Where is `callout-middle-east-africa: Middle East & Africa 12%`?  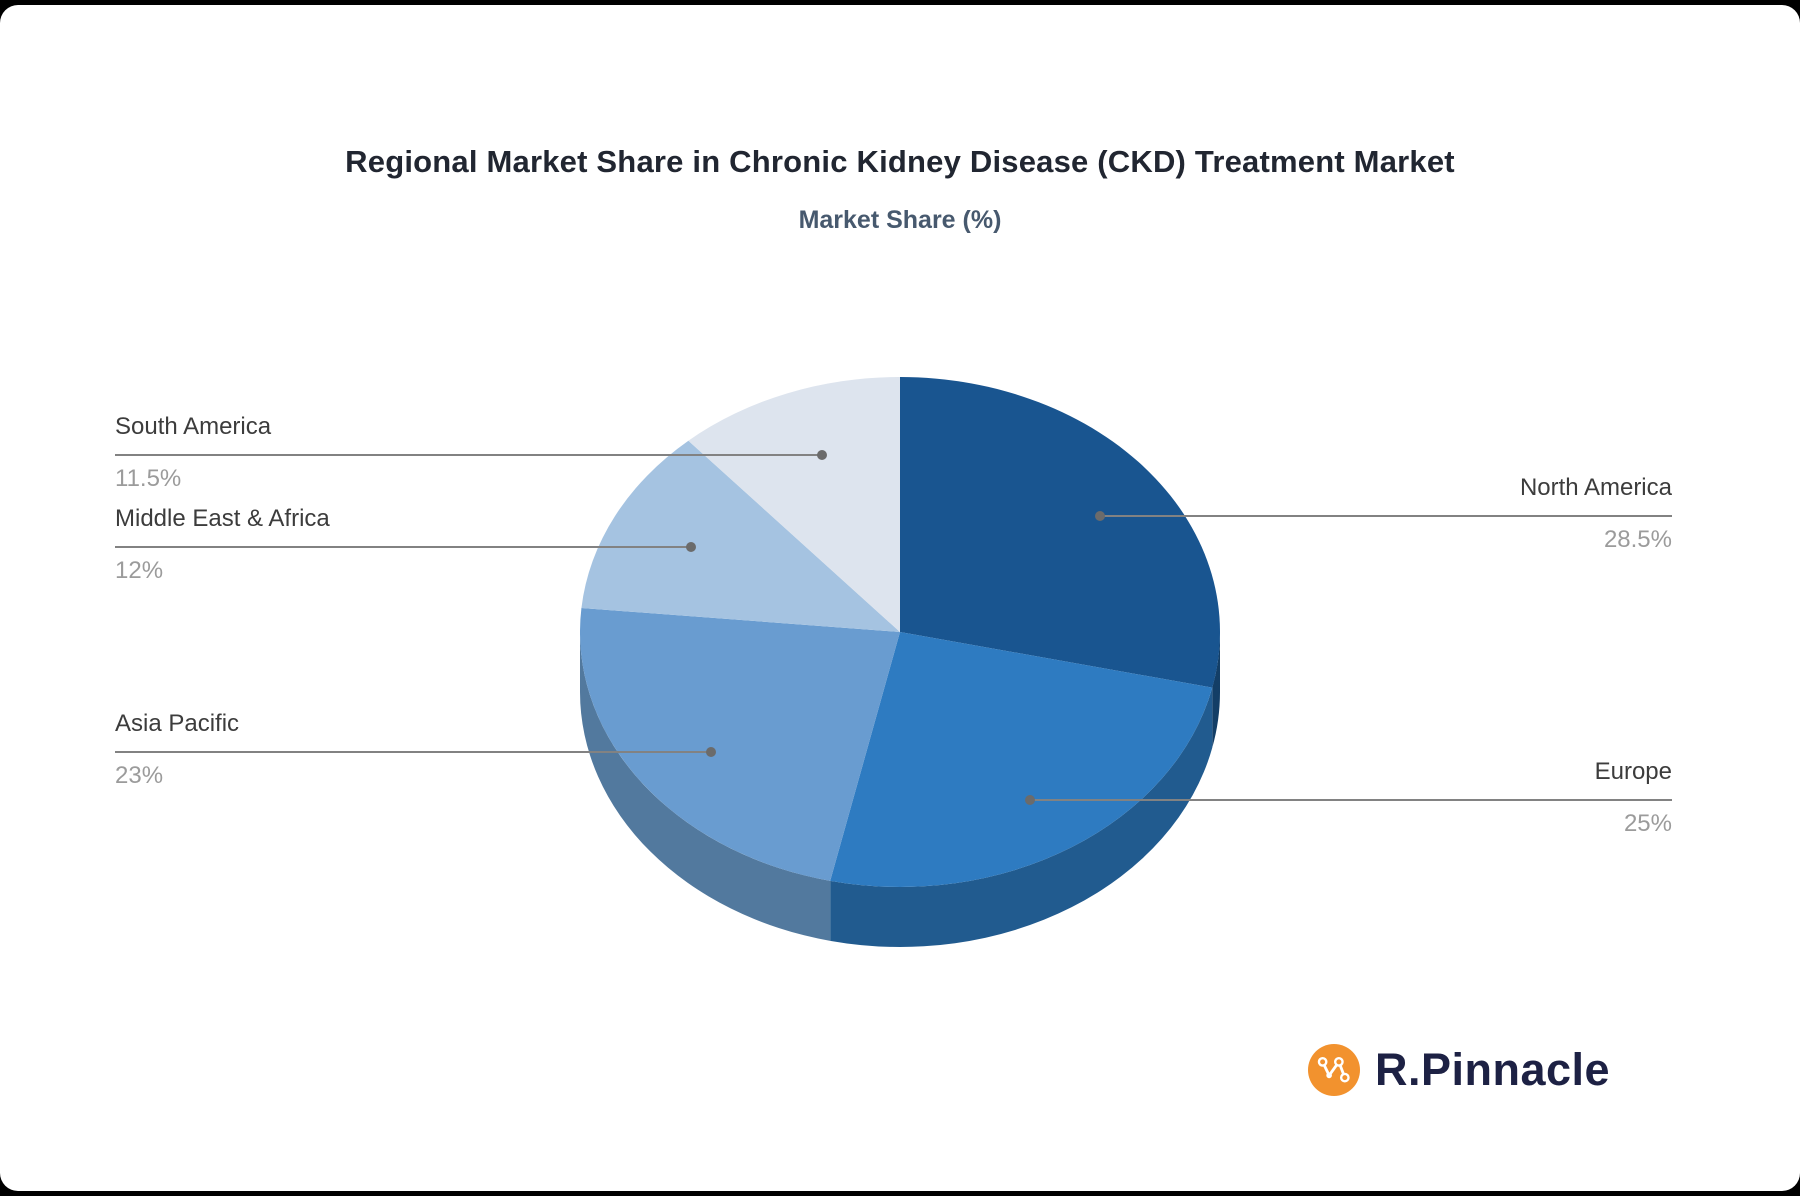 callout-middle-east-africa: Middle East & Africa 12% is located at coordinates (415, 544).